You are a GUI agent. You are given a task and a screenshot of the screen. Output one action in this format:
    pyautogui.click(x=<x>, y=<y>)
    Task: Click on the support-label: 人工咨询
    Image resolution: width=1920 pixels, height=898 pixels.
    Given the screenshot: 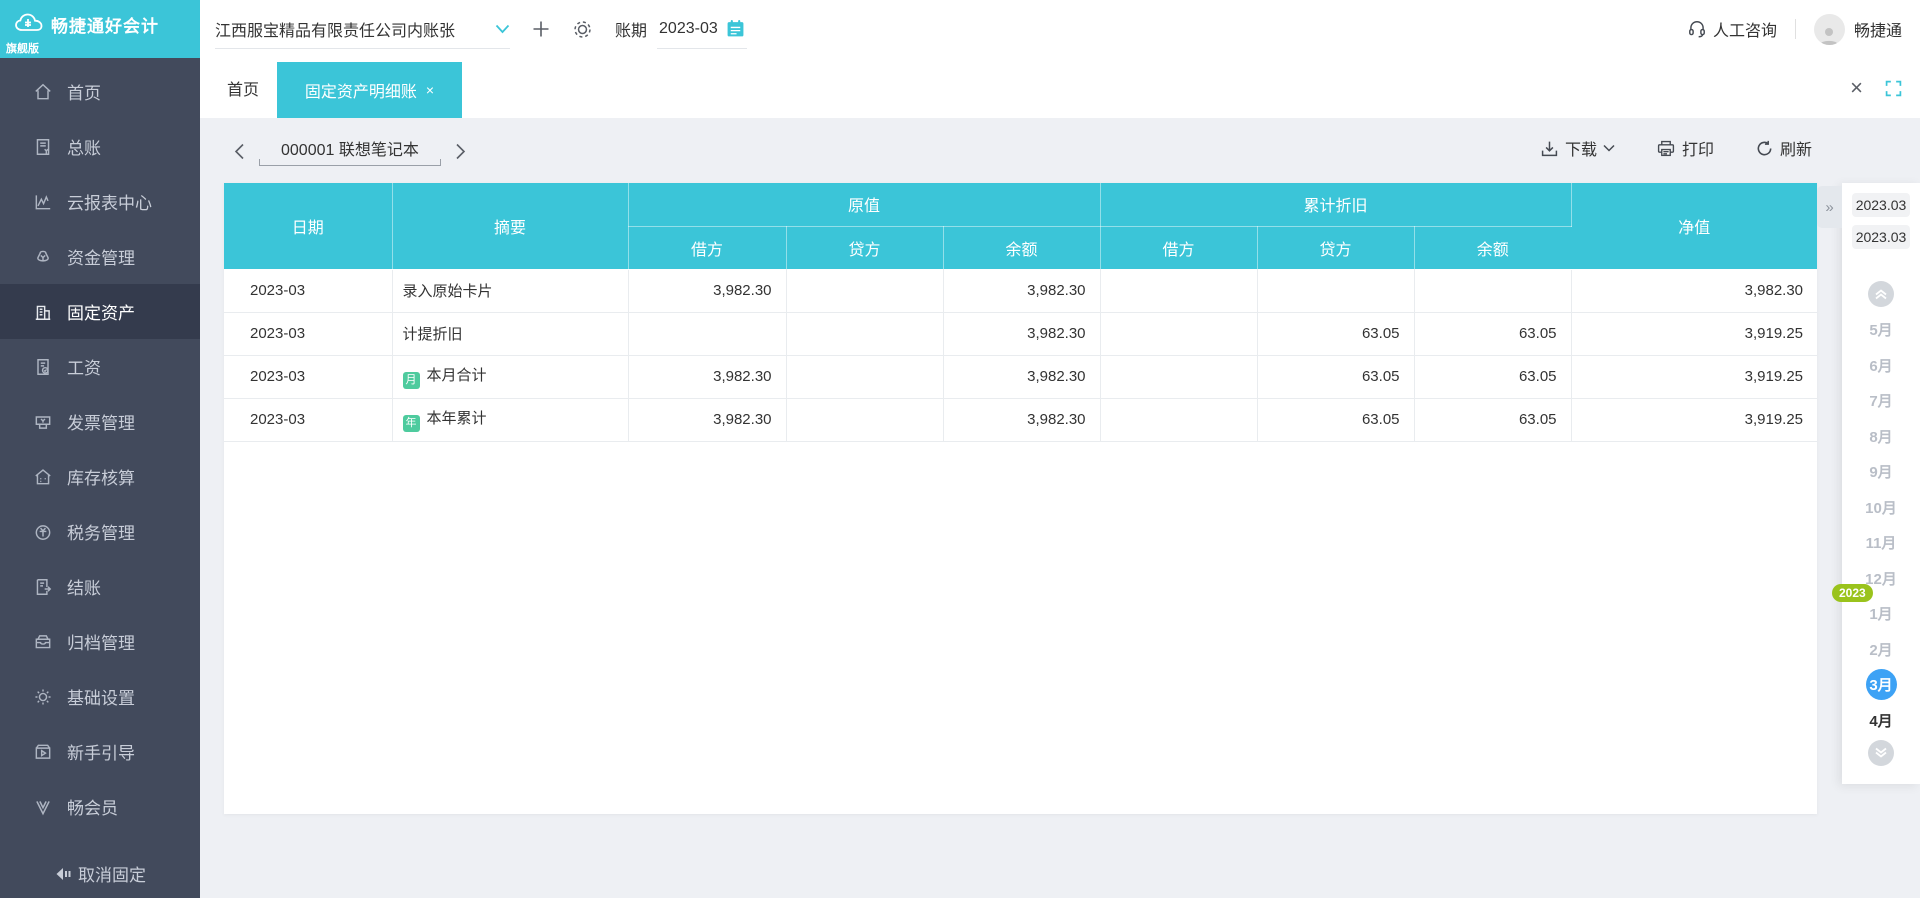 What is the action you would take?
    pyautogui.click(x=1744, y=31)
    